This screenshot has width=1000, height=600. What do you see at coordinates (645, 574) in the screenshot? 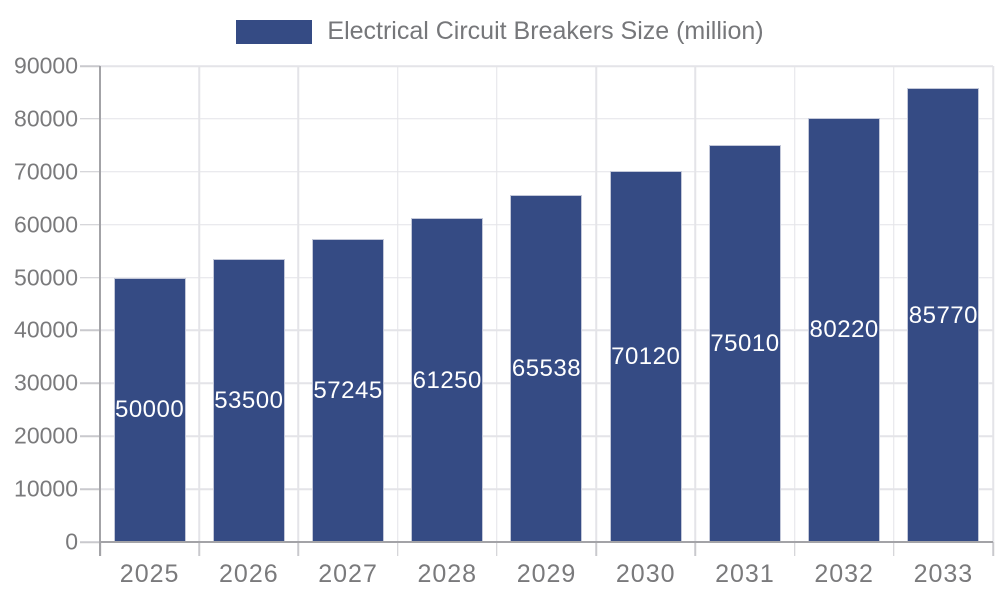
I see `x-tick-label-2030: 2030` at bounding box center [645, 574].